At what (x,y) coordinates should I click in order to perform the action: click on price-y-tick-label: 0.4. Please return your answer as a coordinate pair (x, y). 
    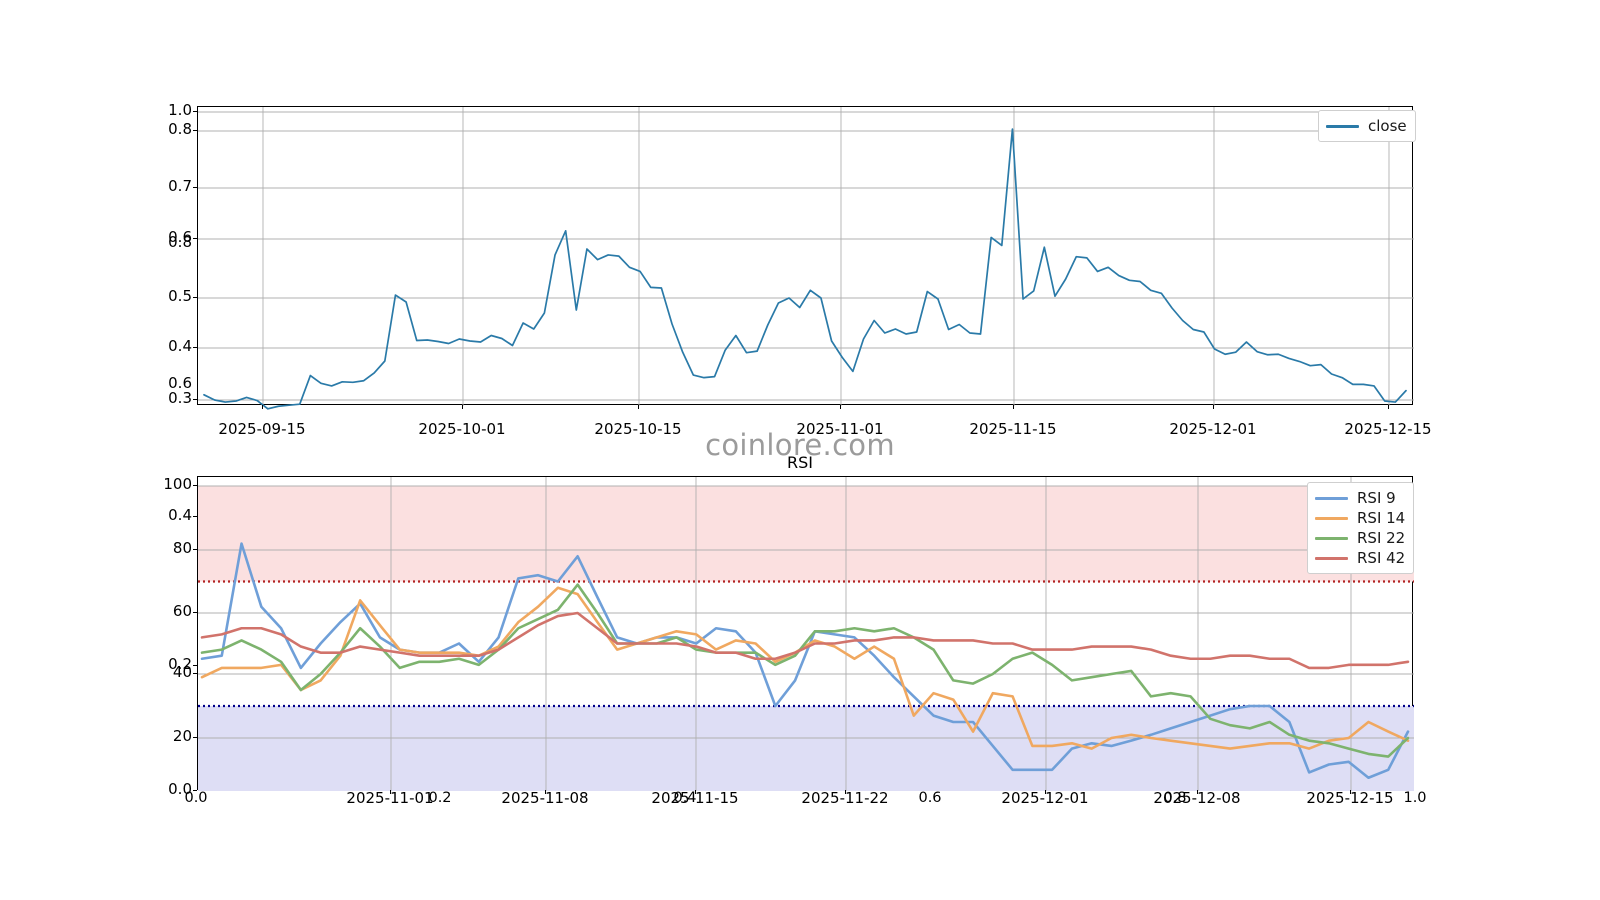
    Looking at the image, I should click on (180, 346).